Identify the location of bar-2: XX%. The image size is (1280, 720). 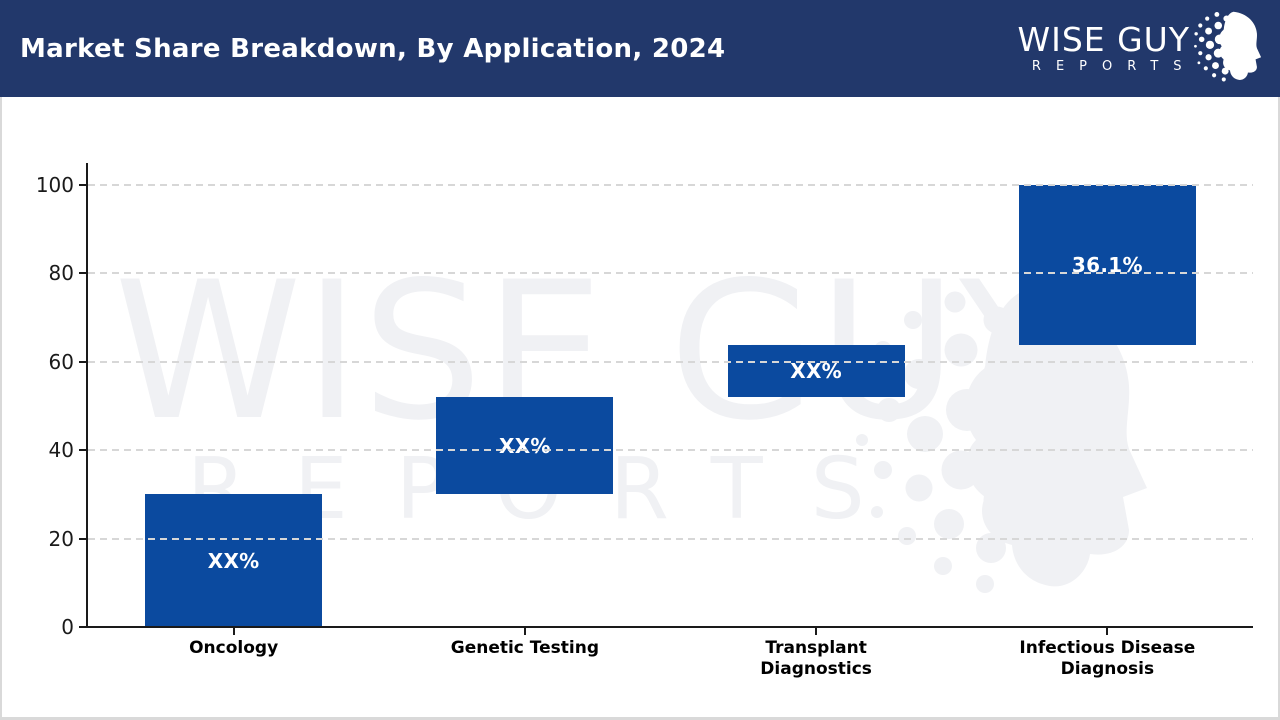
(525, 446).